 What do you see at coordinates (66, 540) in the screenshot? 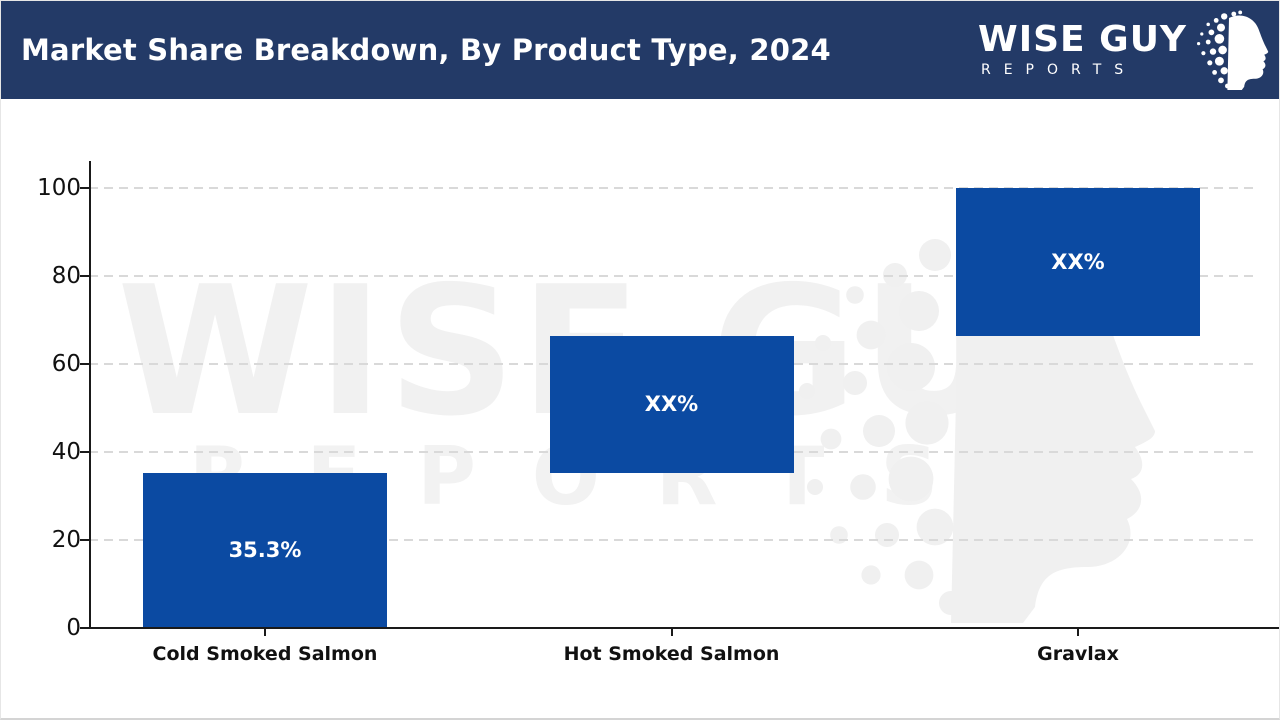
I see `y-tick-label: 20` at bounding box center [66, 540].